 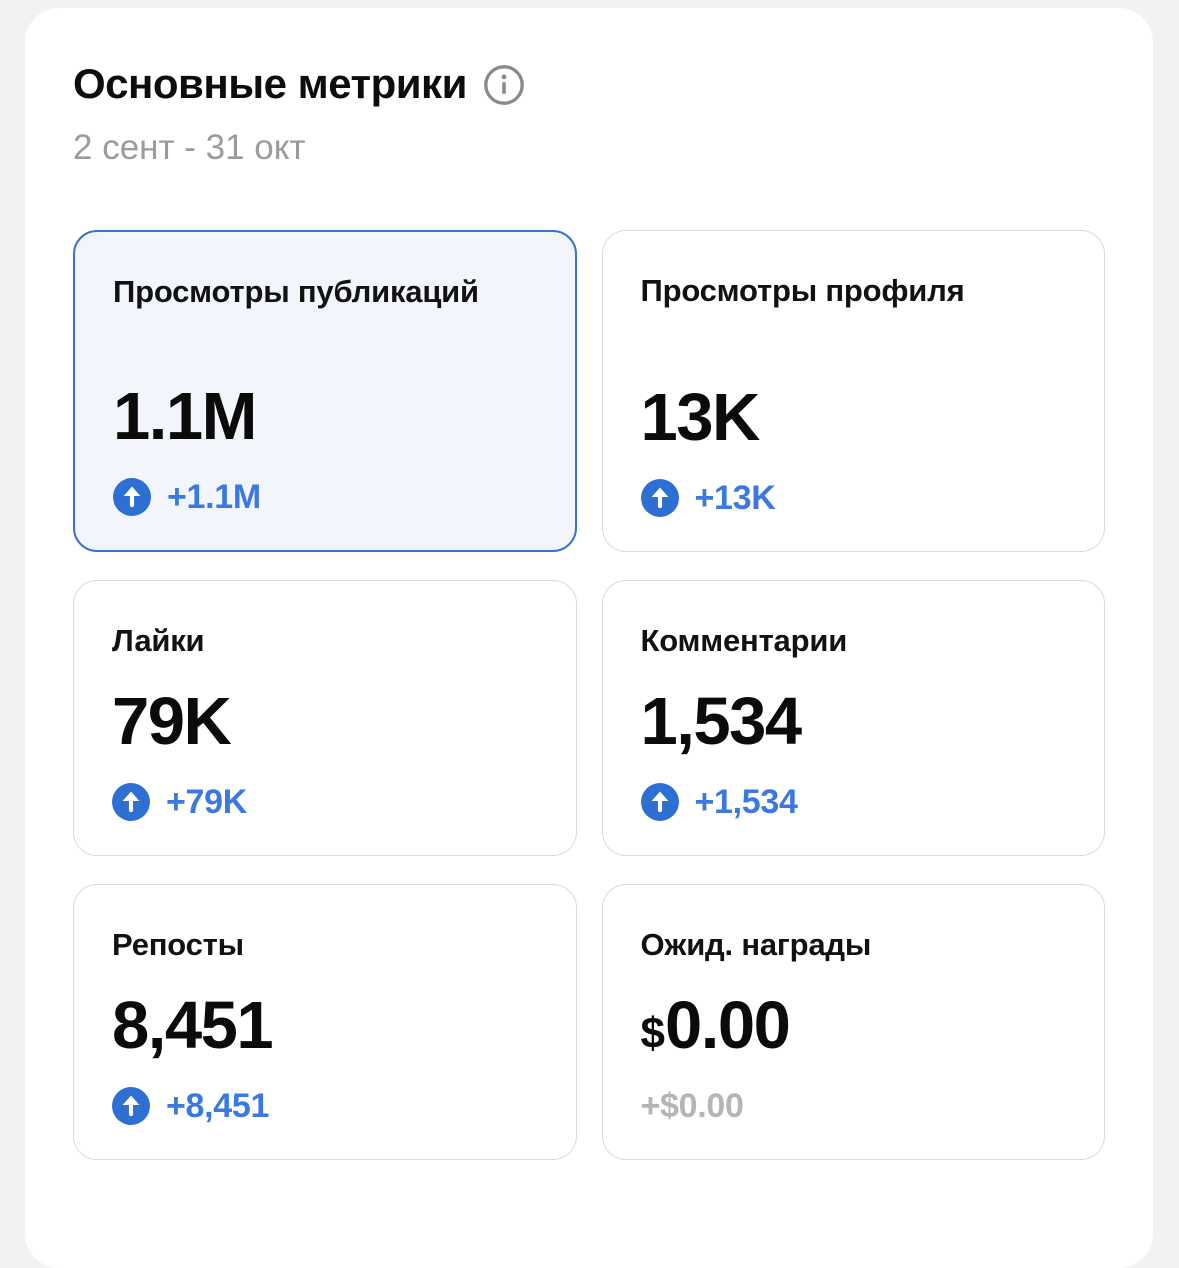 What do you see at coordinates (325, 1022) in the screenshot?
I see `metric-card-4: Репосты 8,451 +8,451` at bounding box center [325, 1022].